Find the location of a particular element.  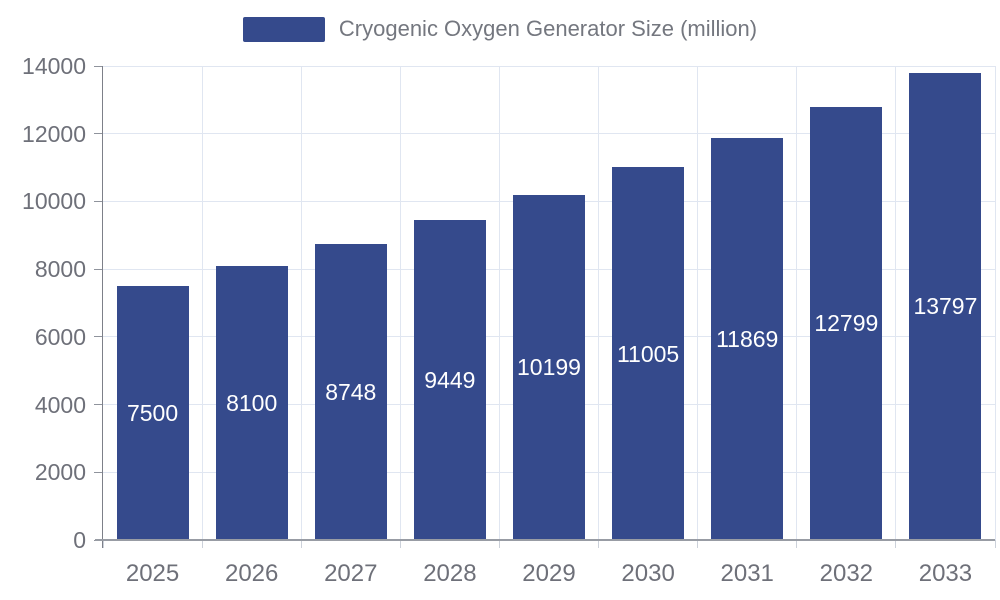

bar-value-label: 8748 is located at coordinates (351, 391).